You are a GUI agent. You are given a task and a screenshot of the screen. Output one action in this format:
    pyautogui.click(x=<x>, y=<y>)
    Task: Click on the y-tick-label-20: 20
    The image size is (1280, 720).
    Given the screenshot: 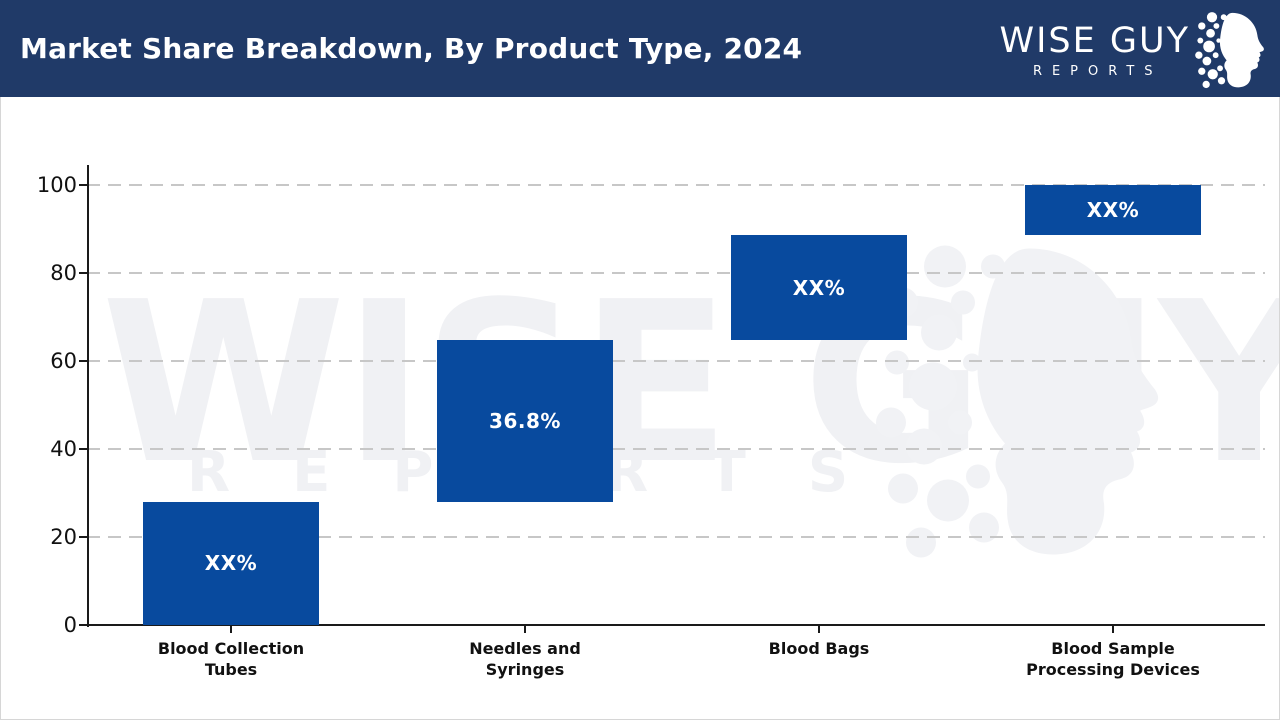 What is the action you would take?
    pyautogui.click(x=63, y=537)
    